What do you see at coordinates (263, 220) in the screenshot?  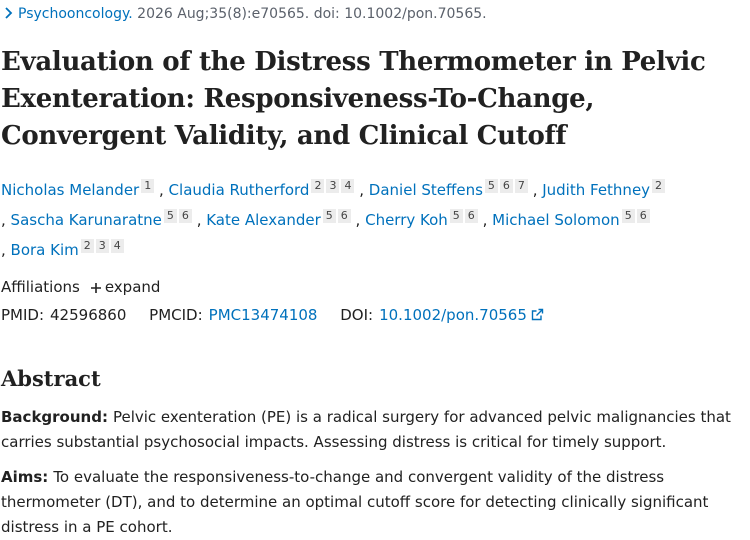 I see `author-name: Kate Alexander` at bounding box center [263, 220].